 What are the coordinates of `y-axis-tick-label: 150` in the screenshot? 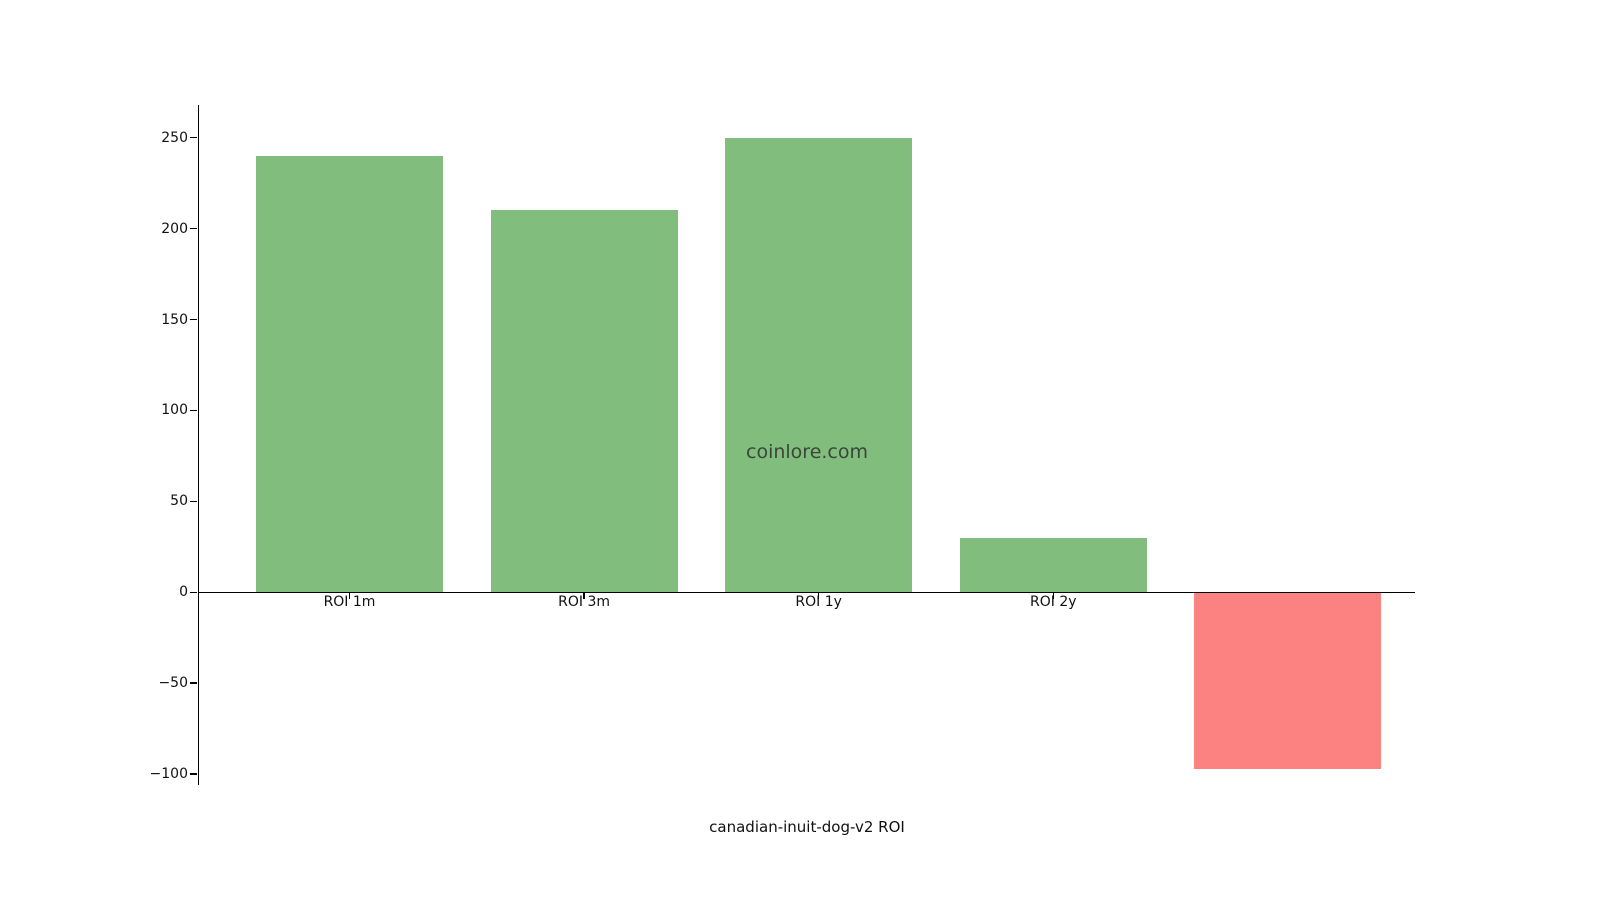 It's located at (174, 319).